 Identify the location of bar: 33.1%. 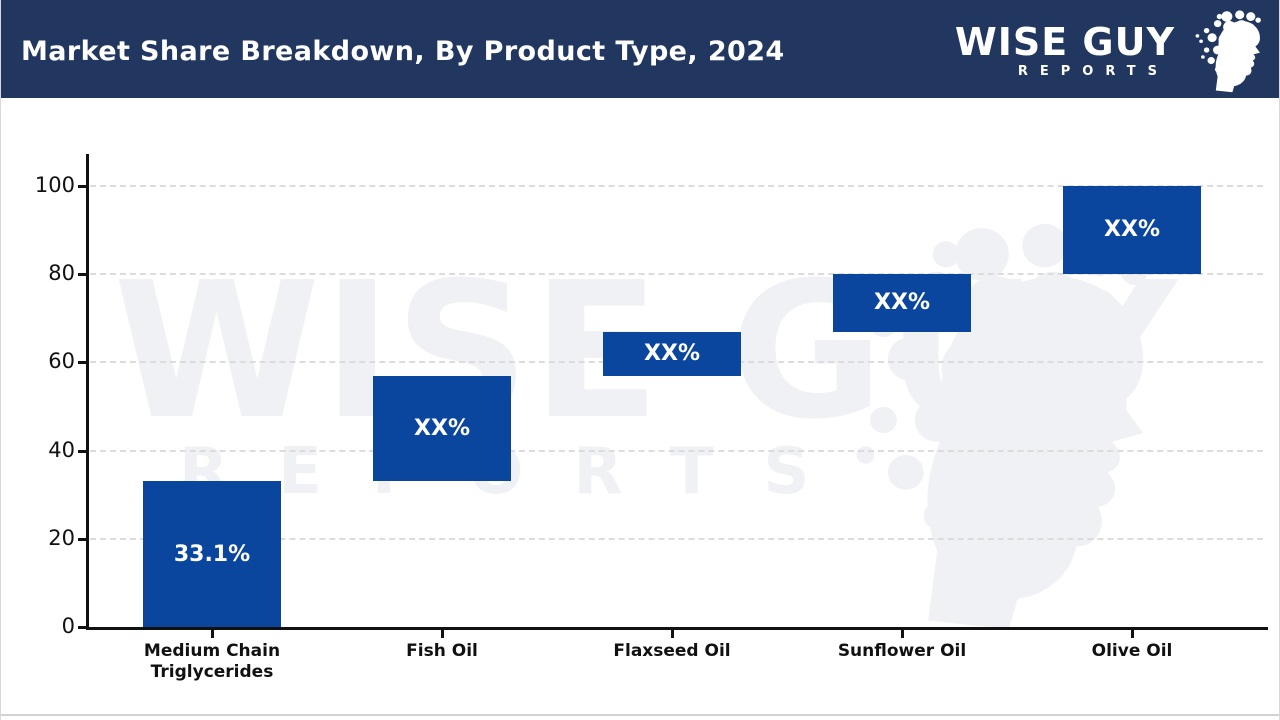
(212, 554).